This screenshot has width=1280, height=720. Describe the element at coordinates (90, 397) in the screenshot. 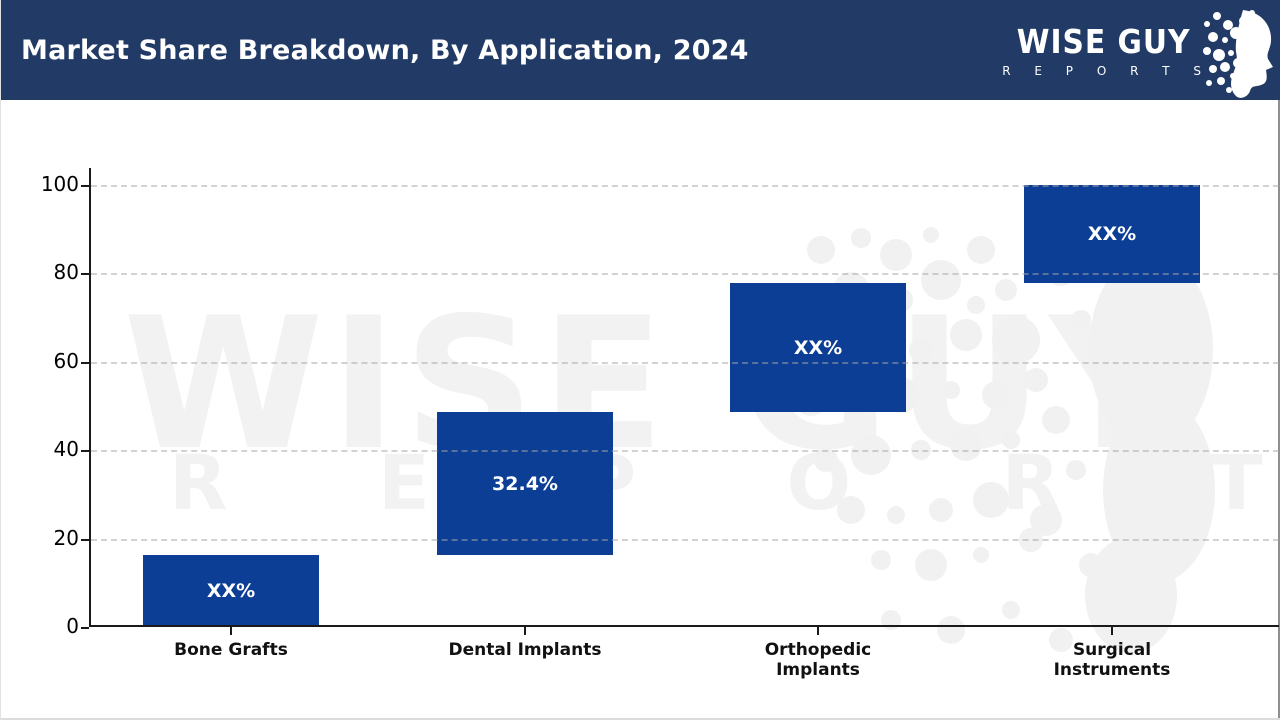

I see `y-axis-line` at that location.